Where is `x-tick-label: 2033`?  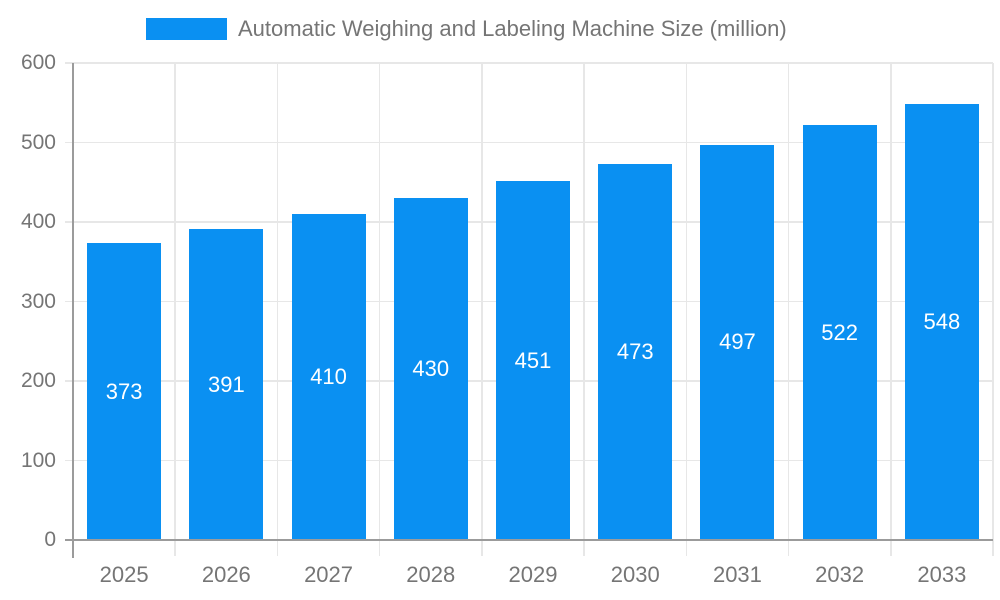 x-tick-label: 2033 is located at coordinates (942, 574).